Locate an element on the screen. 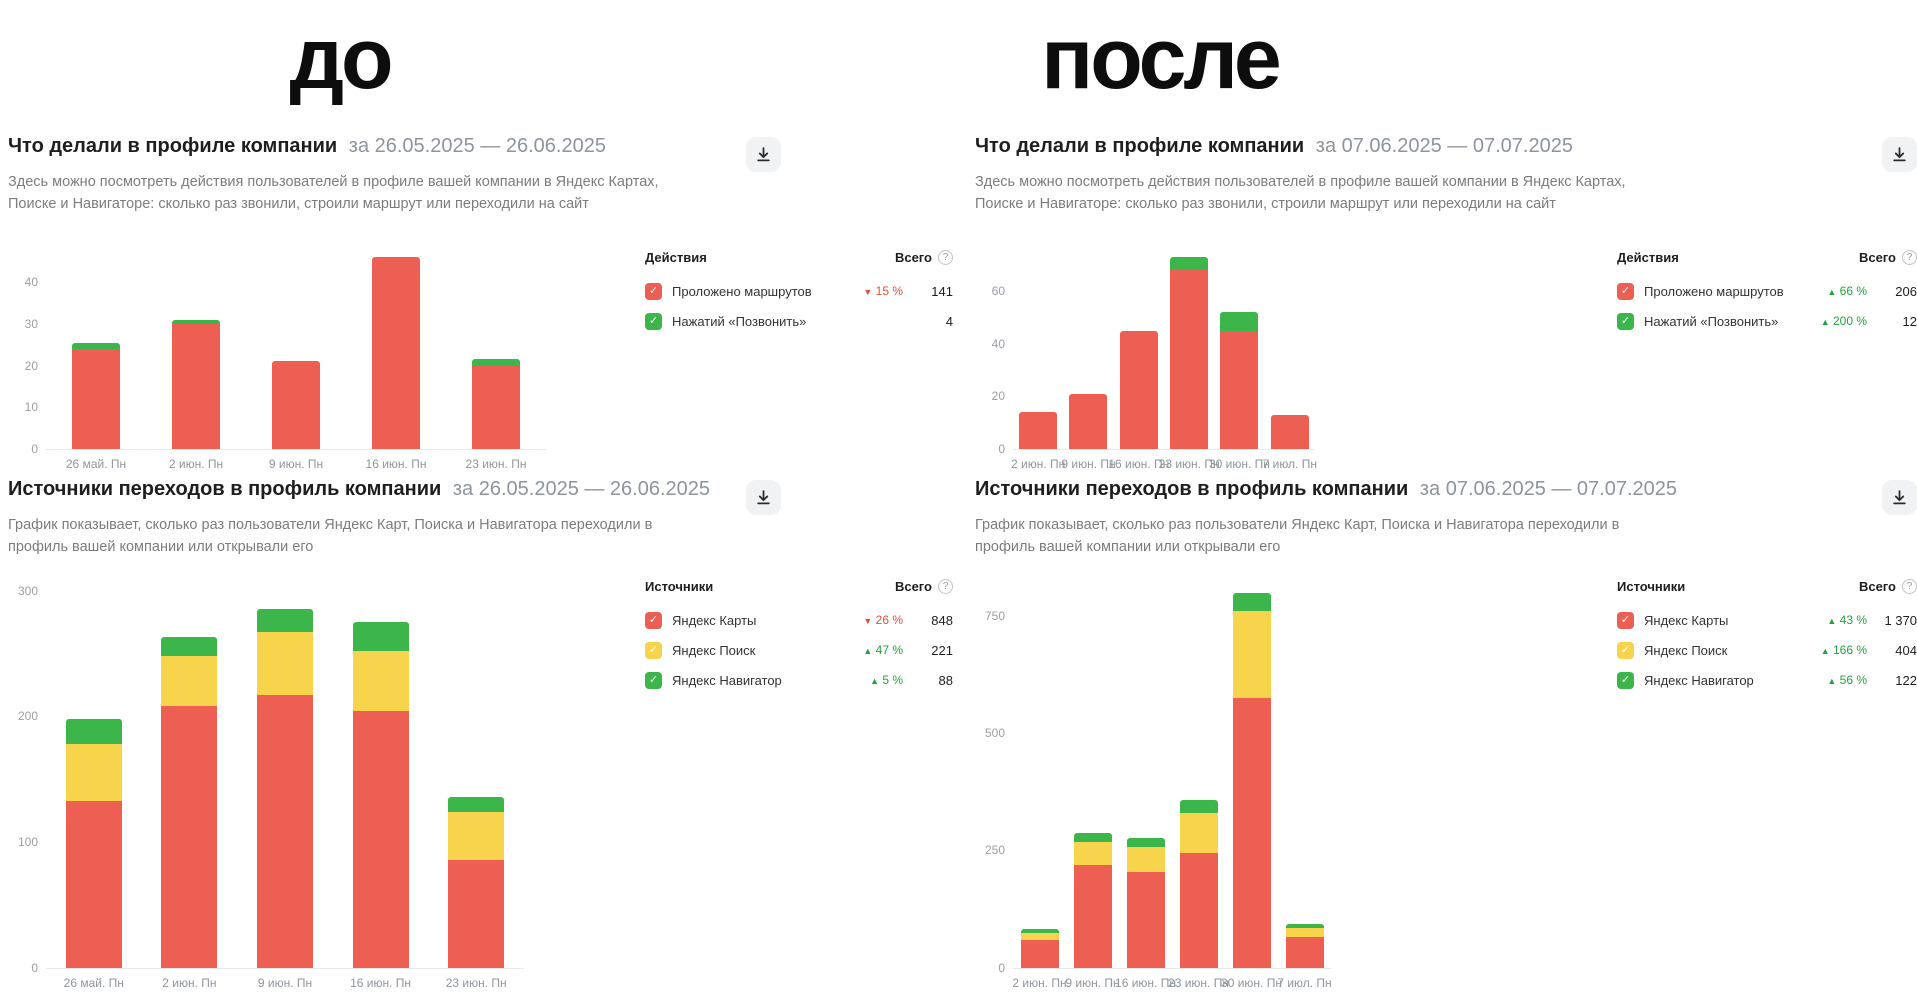 This screenshot has width=1917, height=992. legend-label: Проложено маршрутов is located at coordinates (1714, 291).